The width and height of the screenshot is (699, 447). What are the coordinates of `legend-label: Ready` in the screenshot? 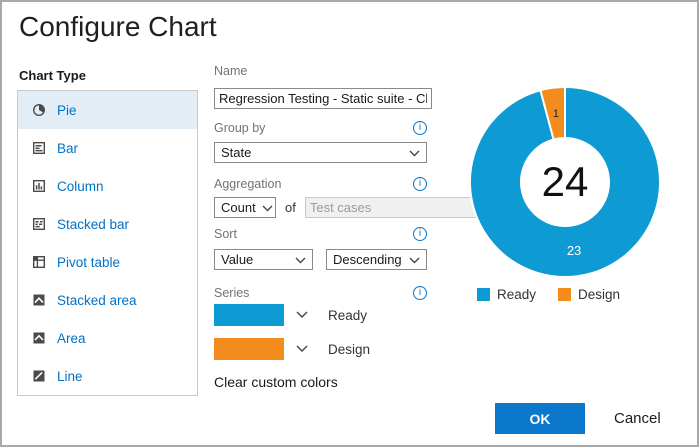 It's located at (517, 294).